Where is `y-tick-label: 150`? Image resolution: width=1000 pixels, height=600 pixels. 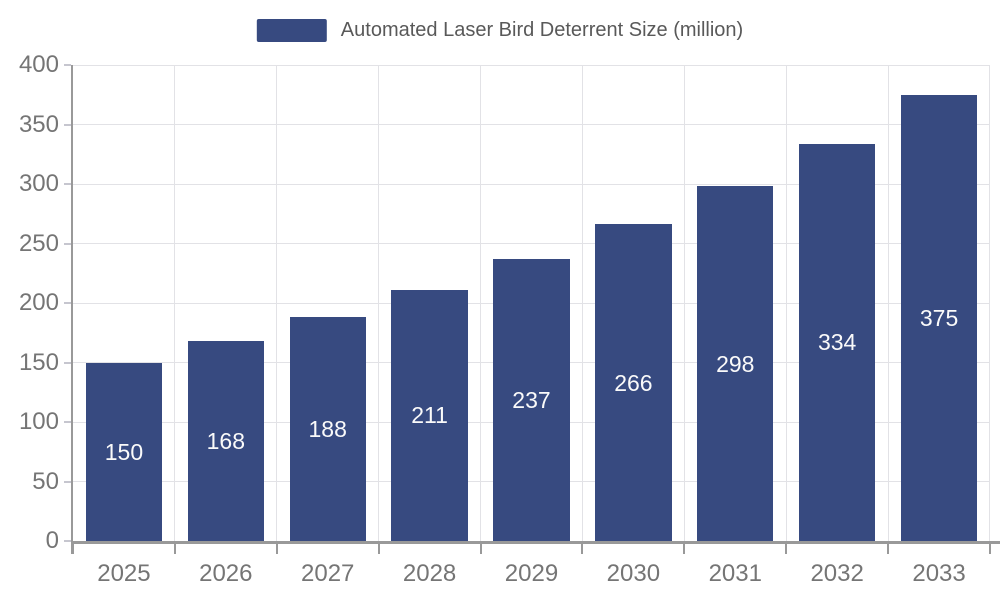 y-tick-label: 150 is located at coordinates (38, 362).